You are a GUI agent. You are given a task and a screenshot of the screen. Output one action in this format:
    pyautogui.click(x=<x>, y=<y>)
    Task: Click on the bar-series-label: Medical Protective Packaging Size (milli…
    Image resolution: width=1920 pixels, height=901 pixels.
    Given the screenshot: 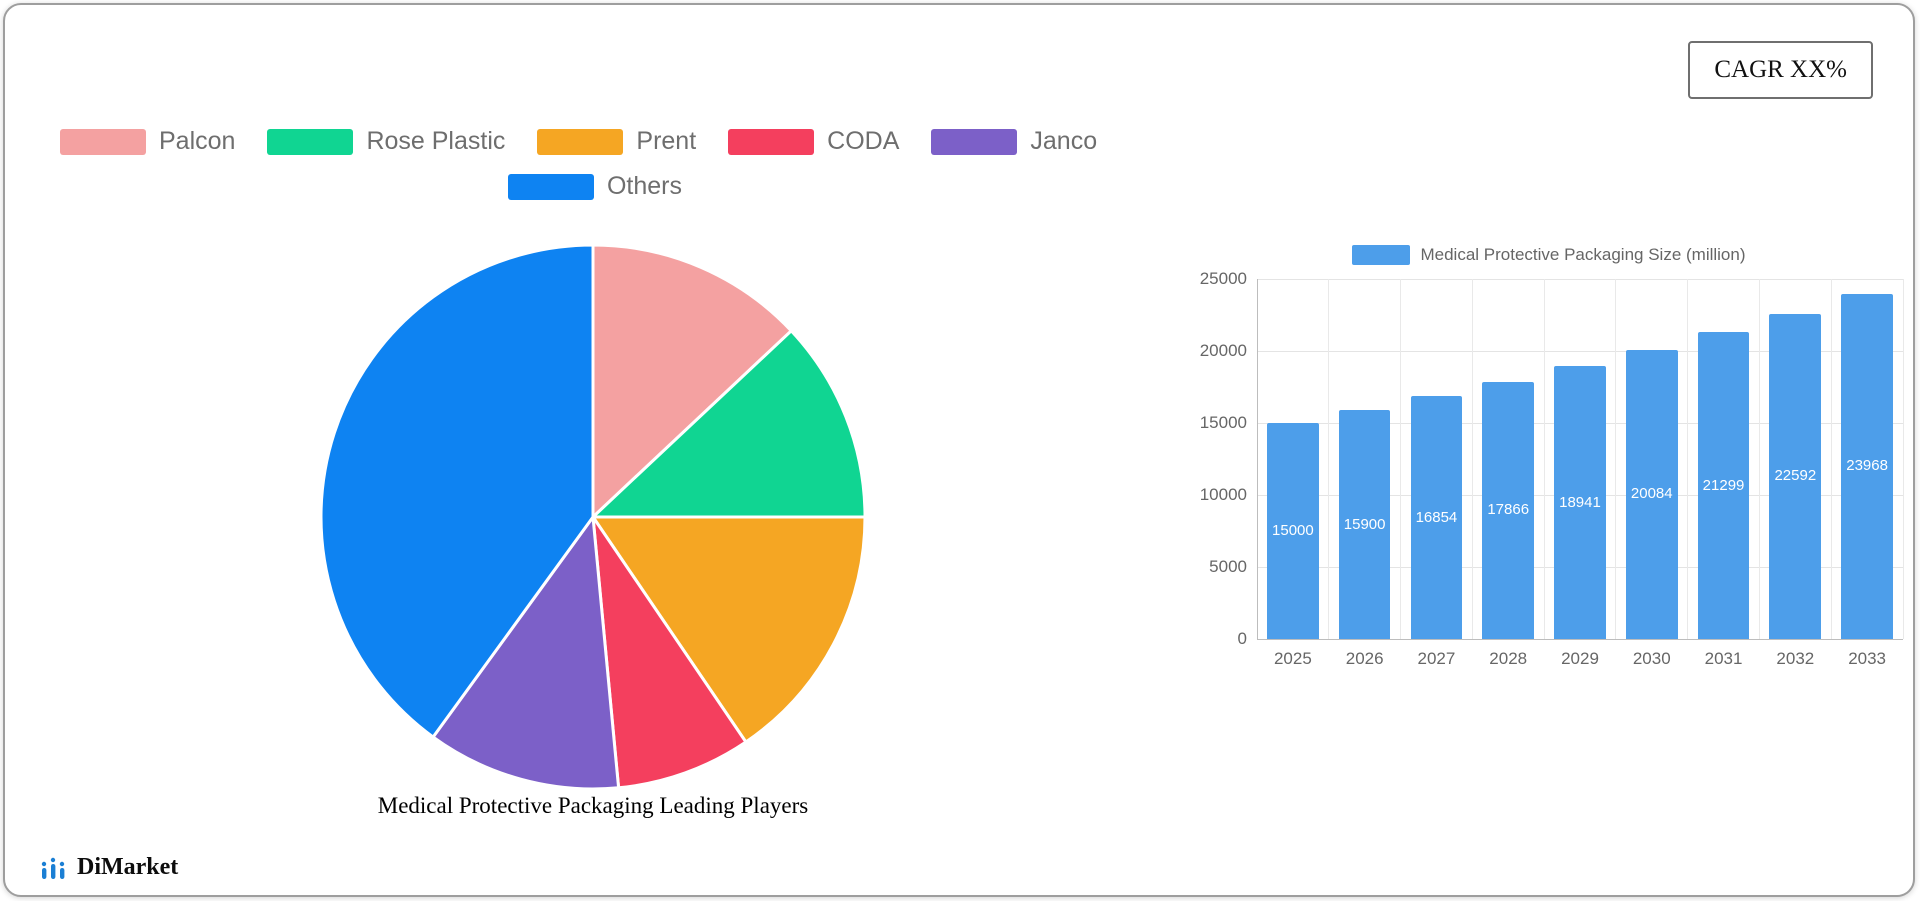 What is the action you would take?
    pyautogui.click(x=1583, y=254)
    